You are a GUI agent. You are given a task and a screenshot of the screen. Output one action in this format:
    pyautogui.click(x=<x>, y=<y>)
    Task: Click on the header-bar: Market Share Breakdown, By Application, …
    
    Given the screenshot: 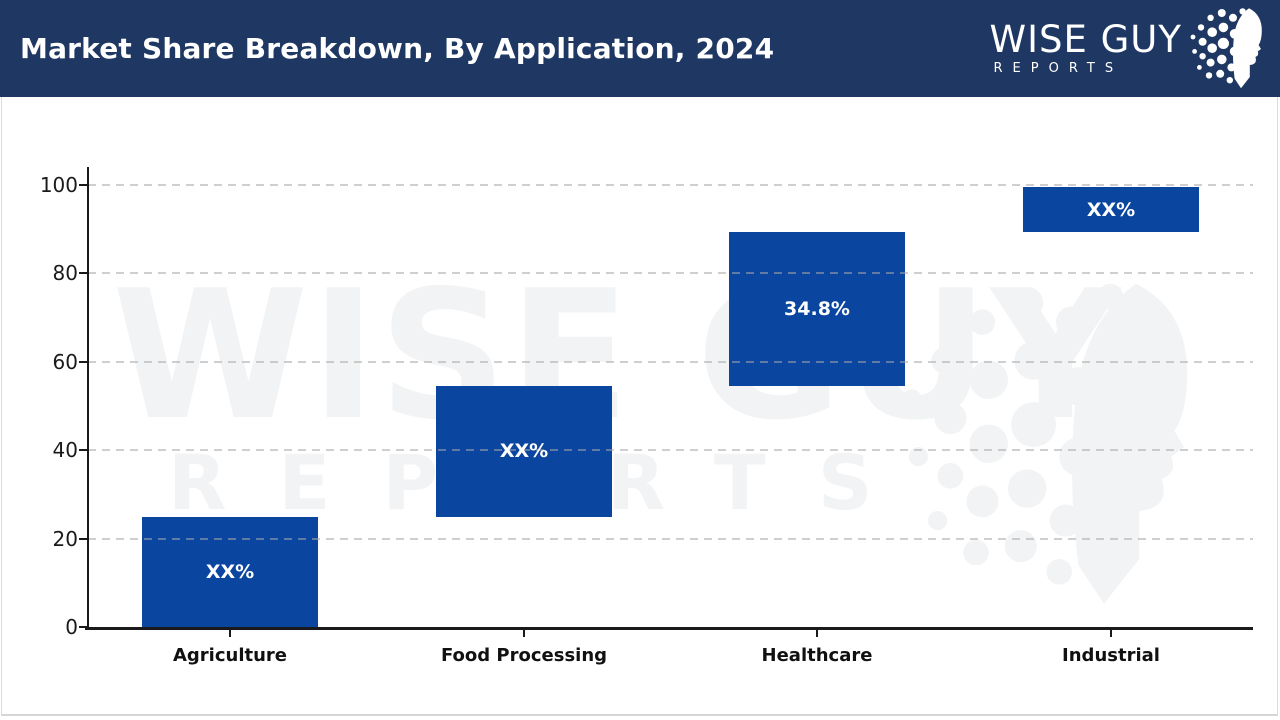 What is the action you would take?
    pyautogui.click(x=640, y=48)
    